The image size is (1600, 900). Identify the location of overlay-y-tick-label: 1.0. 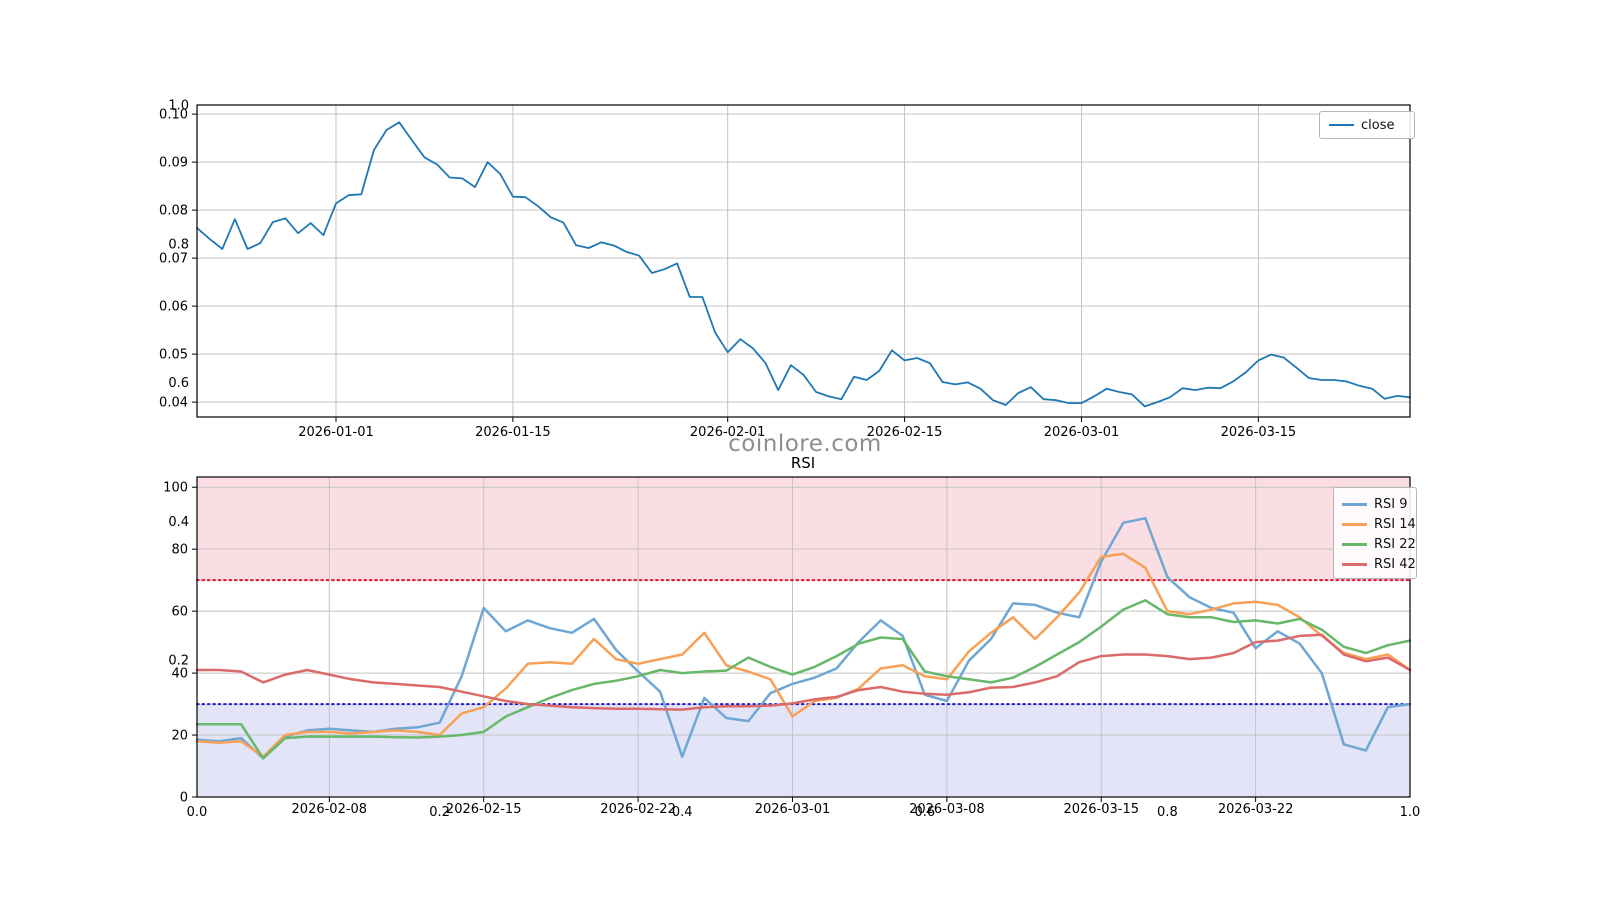
(178, 106).